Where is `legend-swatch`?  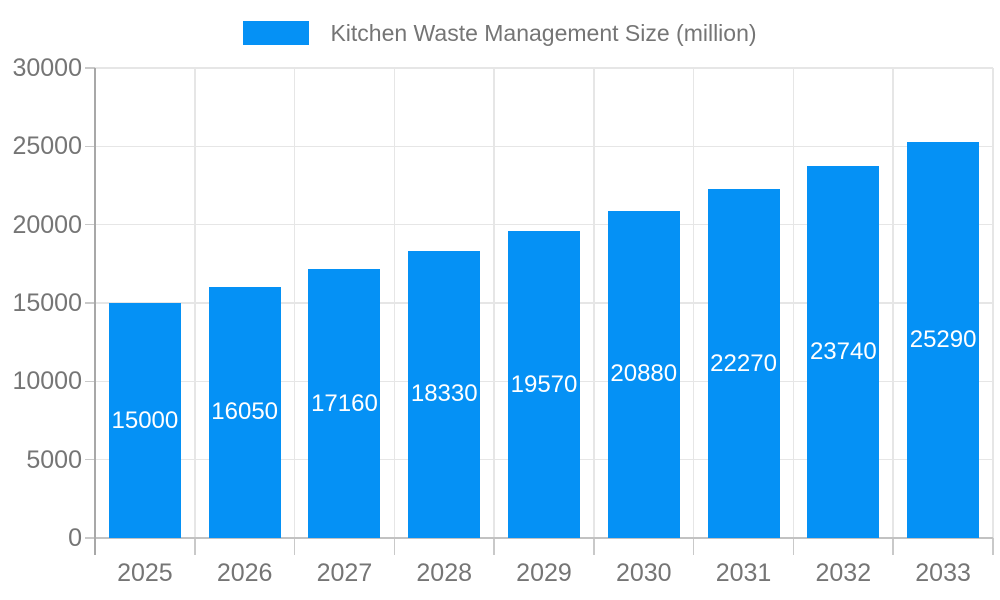 legend-swatch is located at coordinates (276, 33).